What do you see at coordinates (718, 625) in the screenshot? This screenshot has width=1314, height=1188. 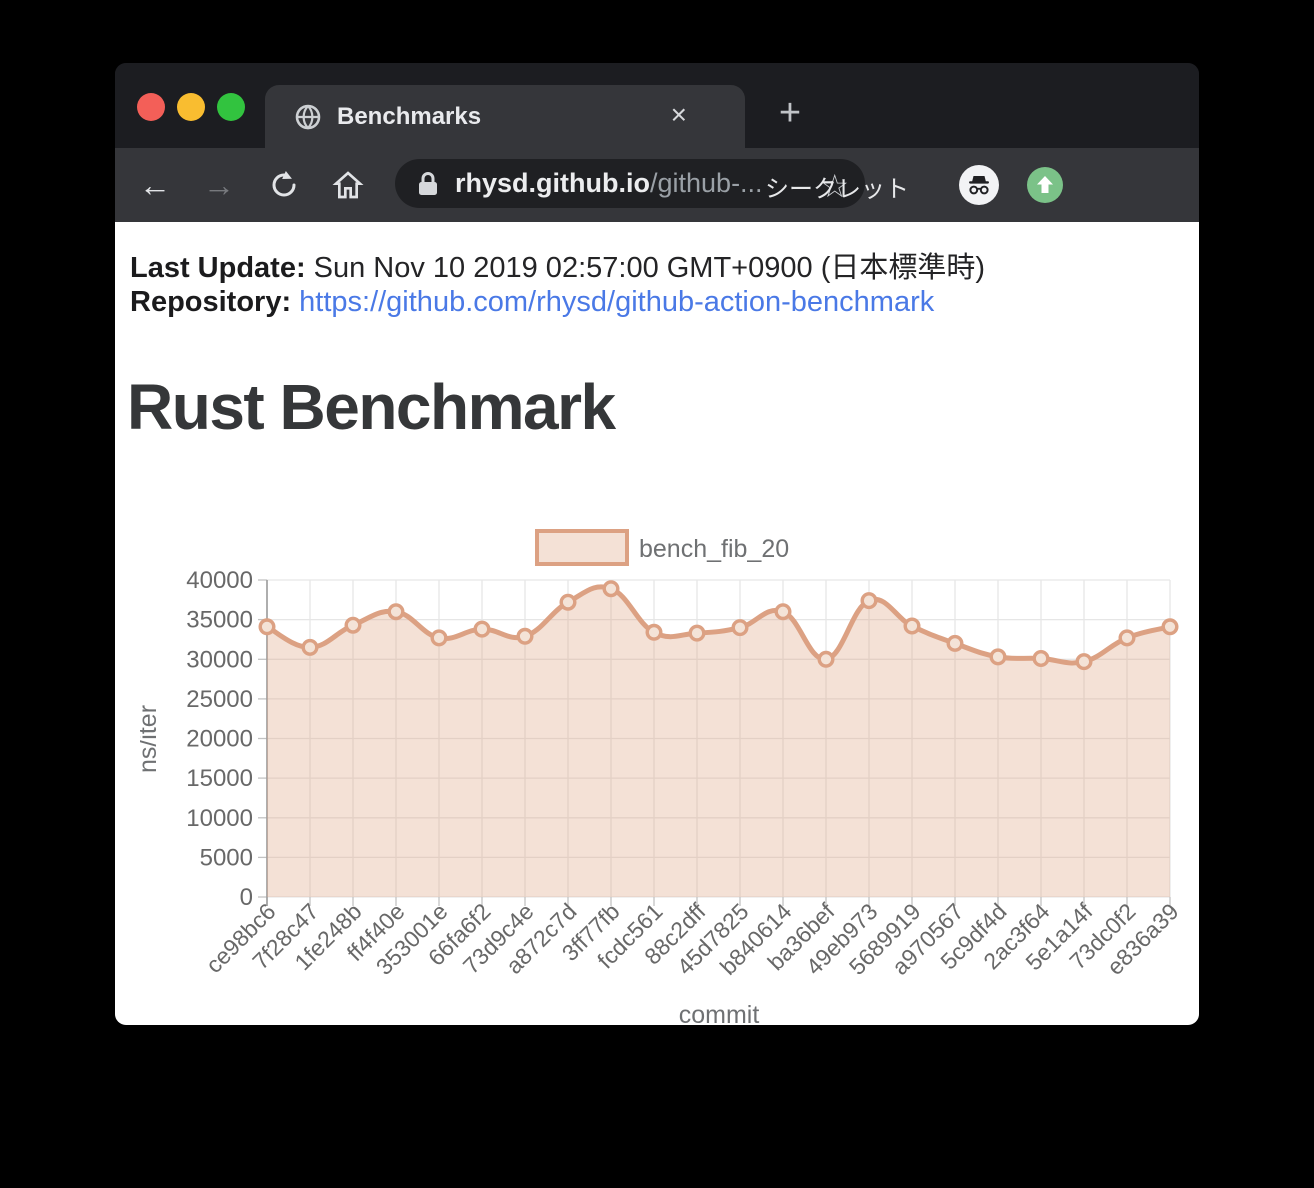 I see `series-line` at bounding box center [718, 625].